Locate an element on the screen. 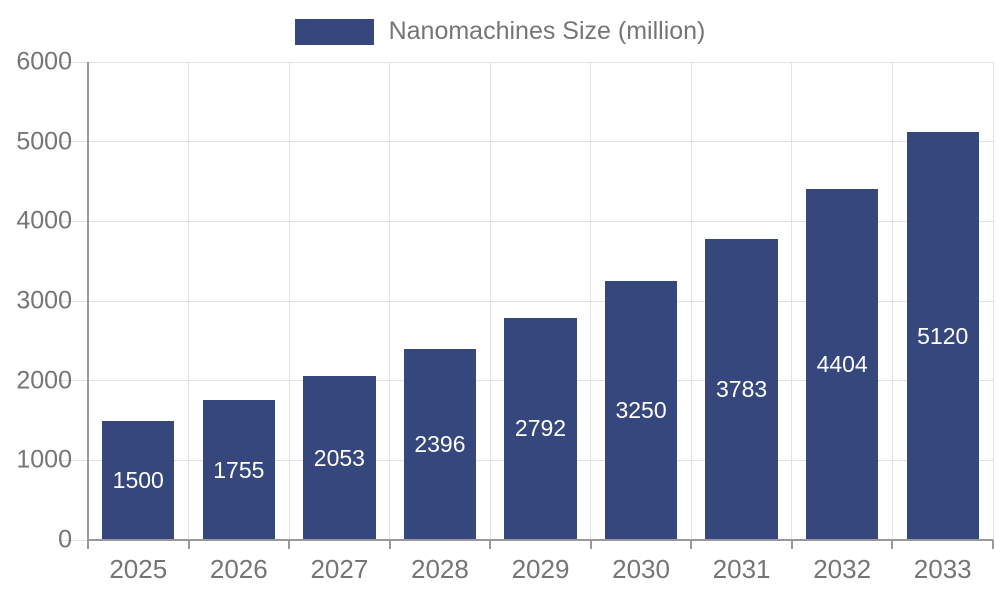  bar-2030: 3250 is located at coordinates (641, 410).